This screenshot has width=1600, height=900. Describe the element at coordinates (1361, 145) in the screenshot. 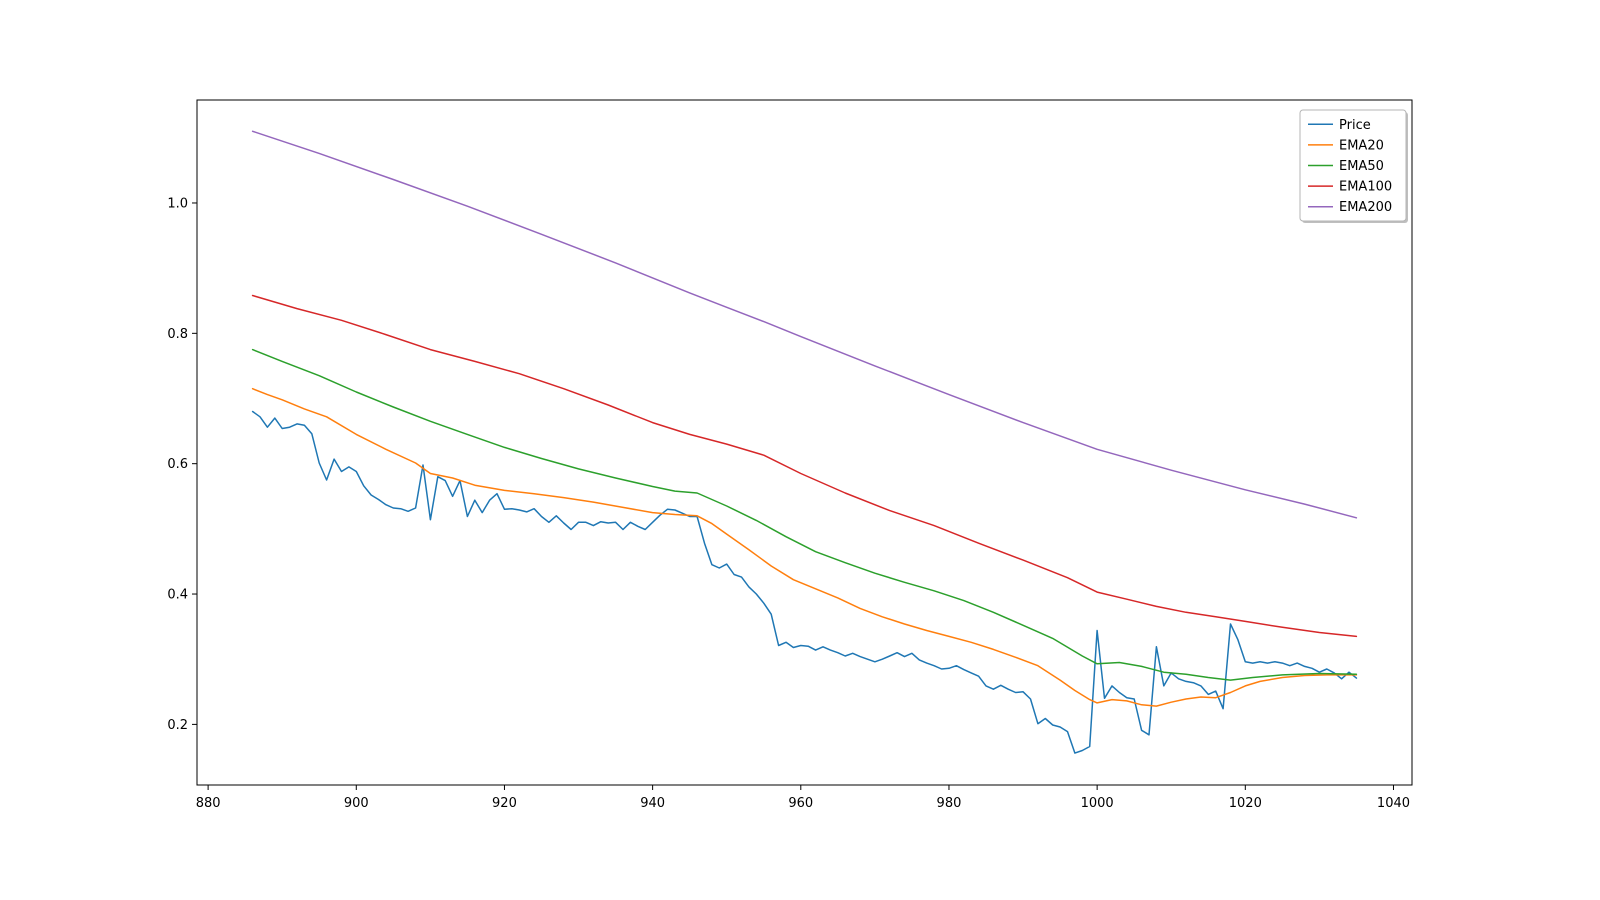

I see `legend-label-ema20: EMA20` at that location.